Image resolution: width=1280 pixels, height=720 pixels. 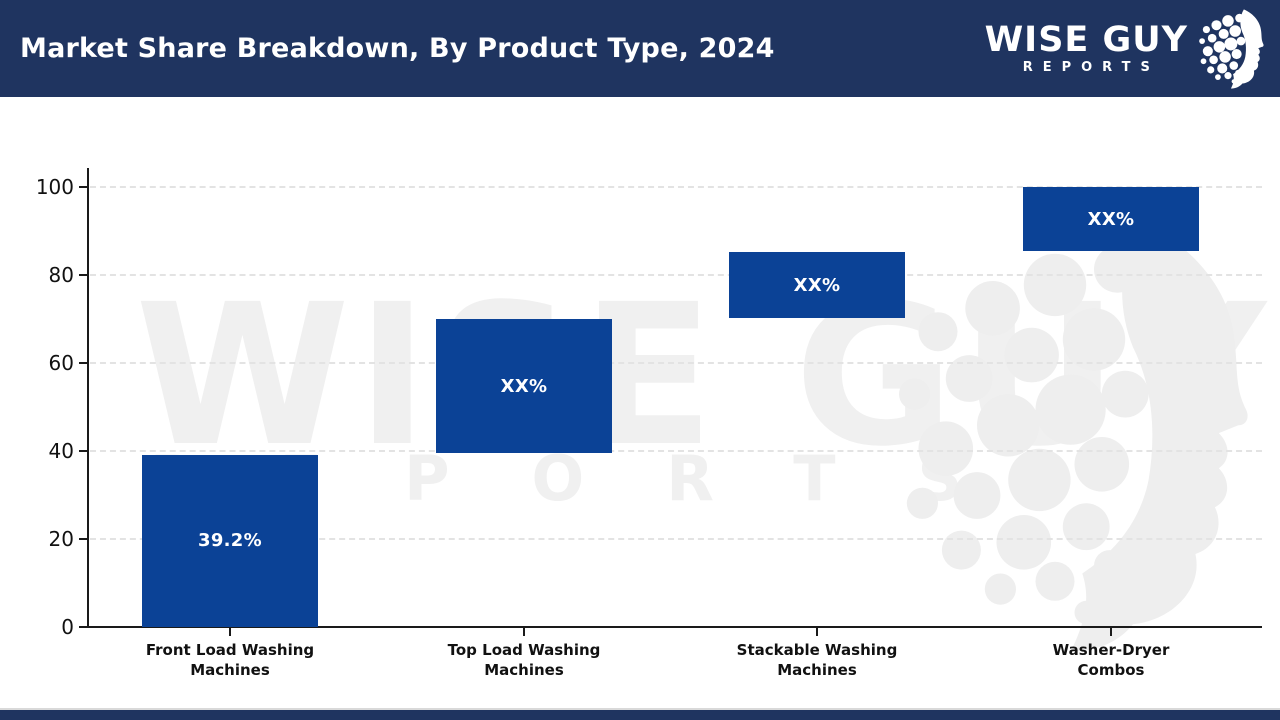 What do you see at coordinates (1228, 49) in the screenshot?
I see `logo-head-icon` at bounding box center [1228, 49].